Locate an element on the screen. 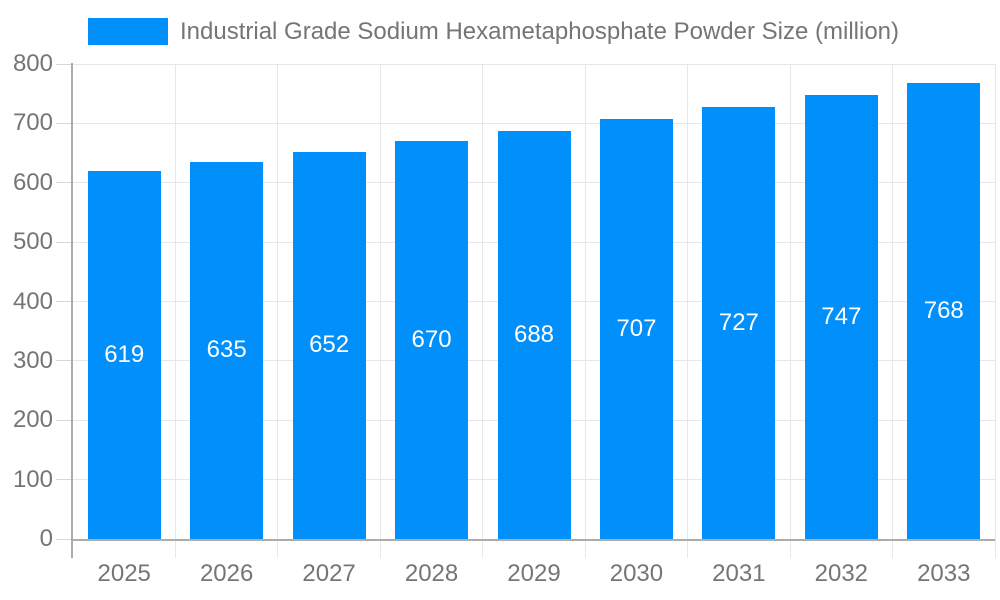  bar-value-label: 619 is located at coordinates (124, 355).